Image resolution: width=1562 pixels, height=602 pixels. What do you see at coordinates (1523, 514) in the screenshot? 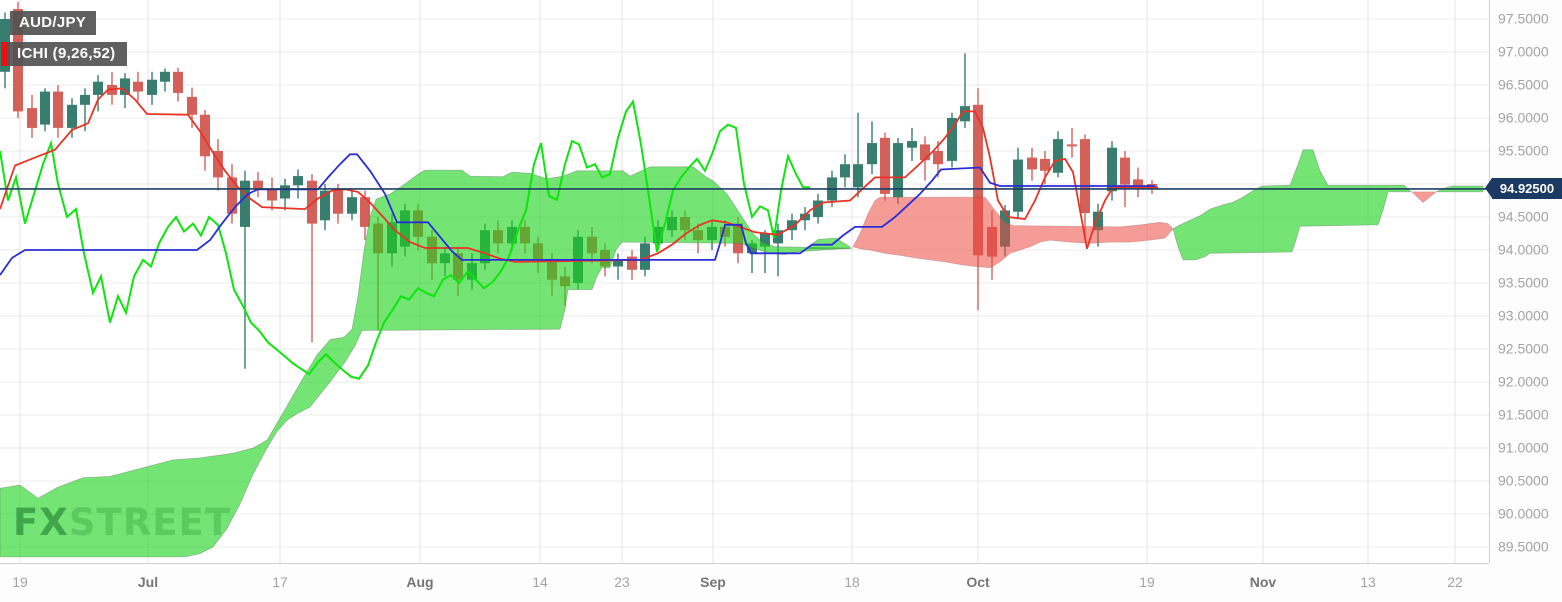
I see `y-axis-label: 90.0000` at bounding box center [1523, 514].